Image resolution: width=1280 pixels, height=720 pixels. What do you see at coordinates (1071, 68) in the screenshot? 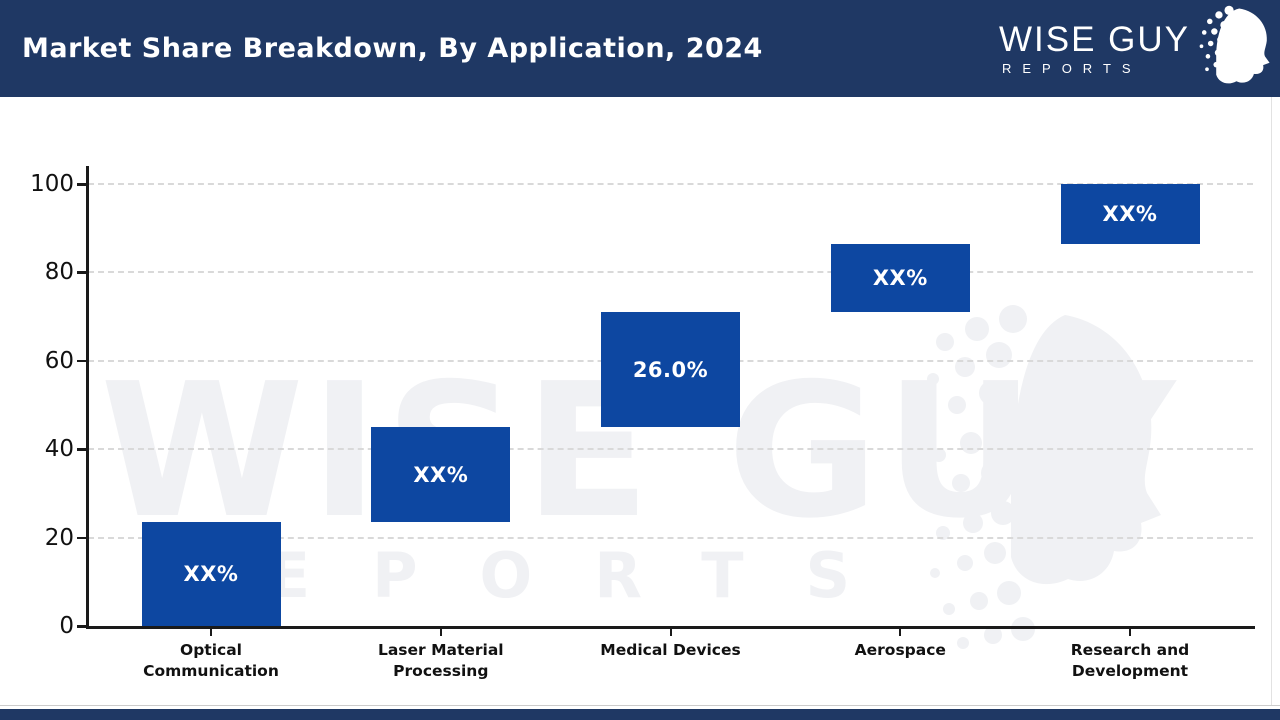
I see `logo-subtitle: REPORTS` at bounding box center [1071, 68].